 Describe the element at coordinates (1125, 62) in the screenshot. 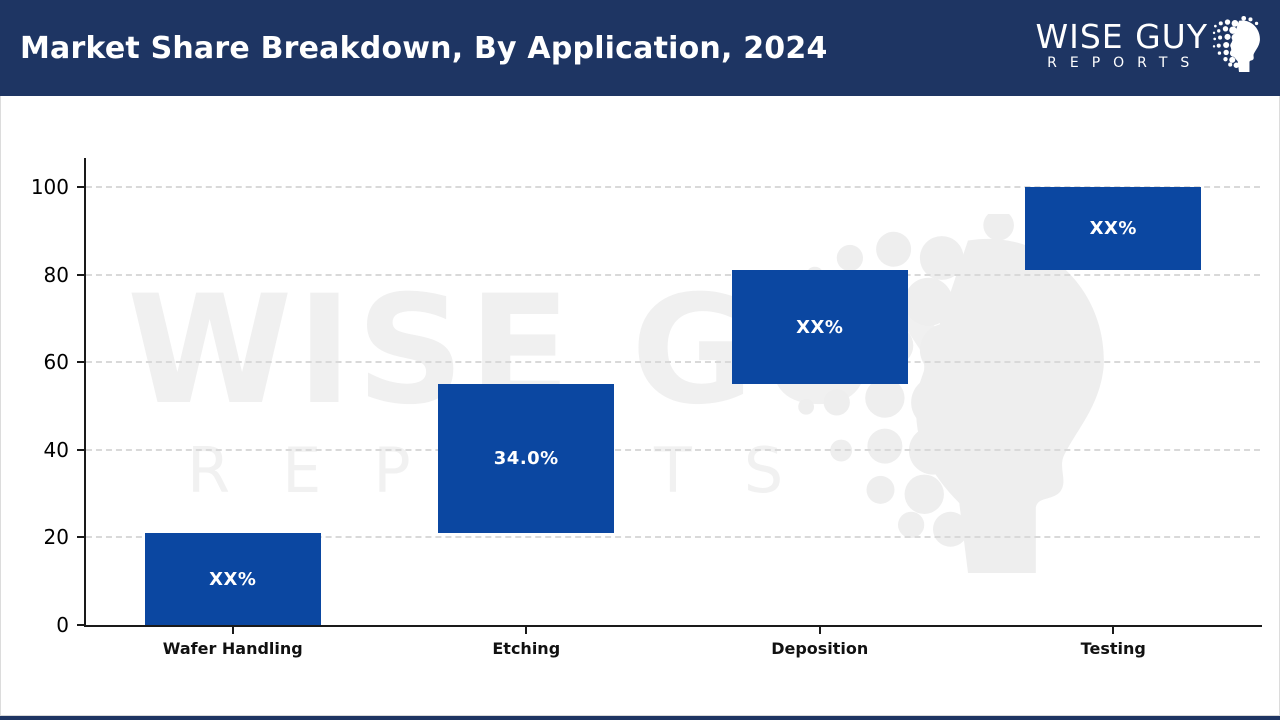

I see `logo-subtext: REPORTS` at that location.